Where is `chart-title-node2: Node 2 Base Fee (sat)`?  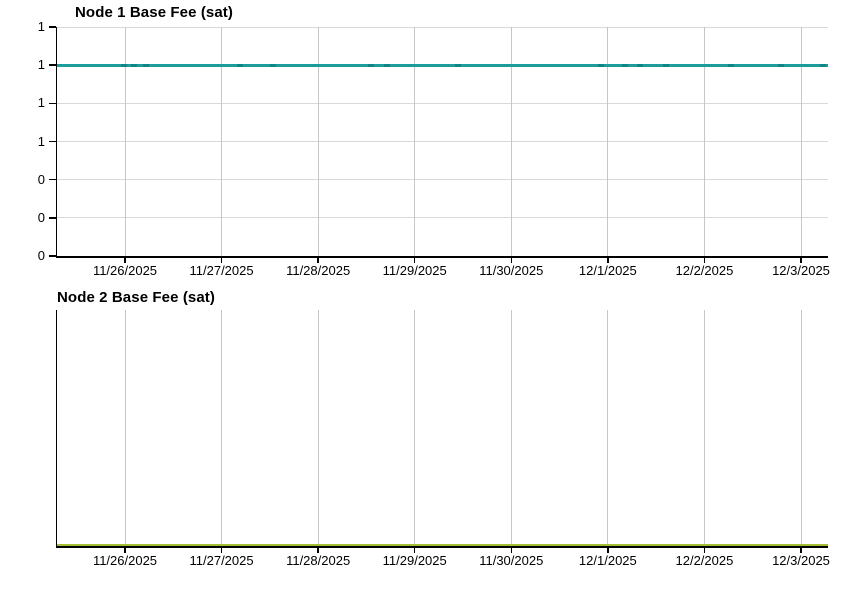 chart-title-node2: Node 2 Base Fee (sat) is located at coordinates (136, 297).